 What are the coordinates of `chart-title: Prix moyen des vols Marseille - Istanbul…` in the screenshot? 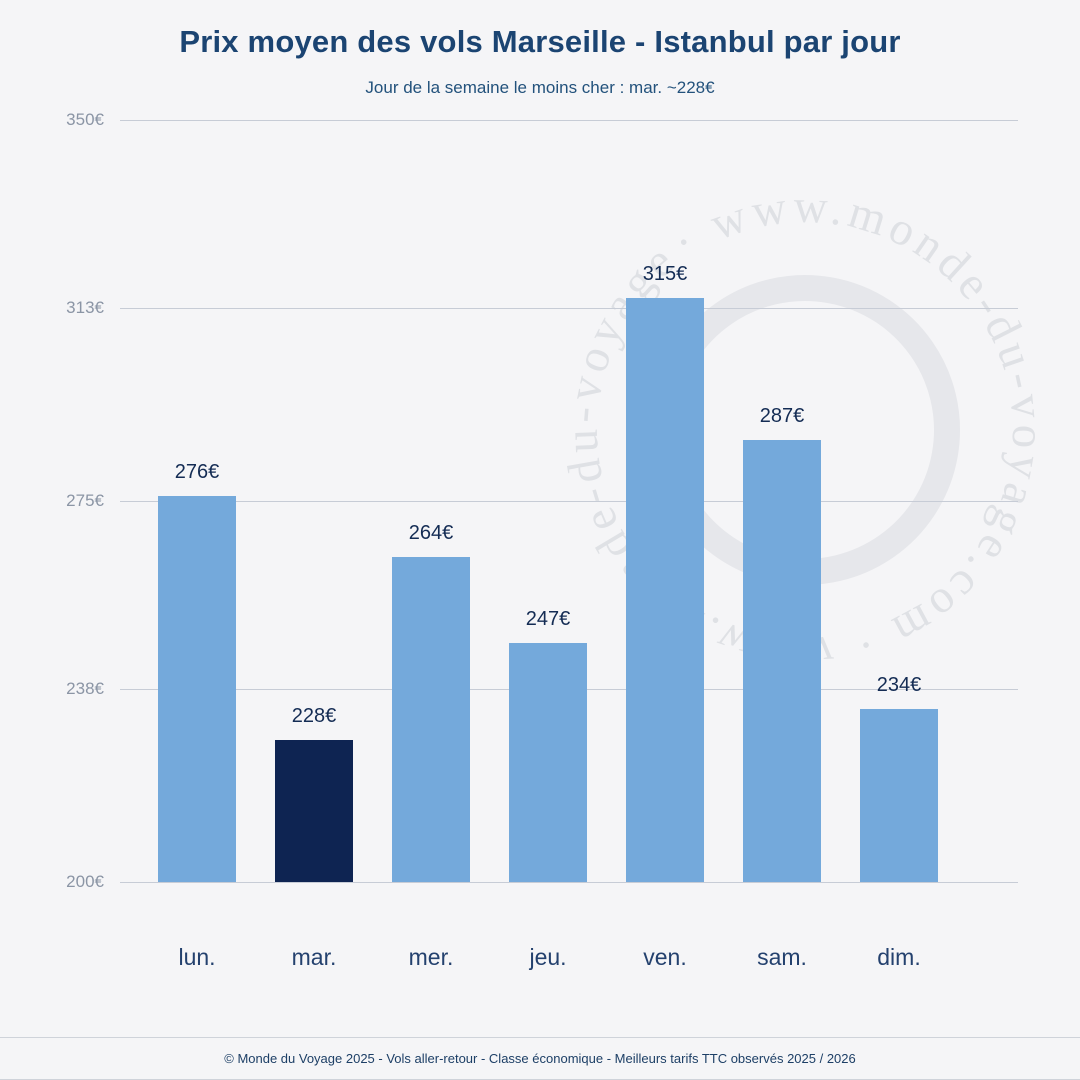 It's located at (540, 41).